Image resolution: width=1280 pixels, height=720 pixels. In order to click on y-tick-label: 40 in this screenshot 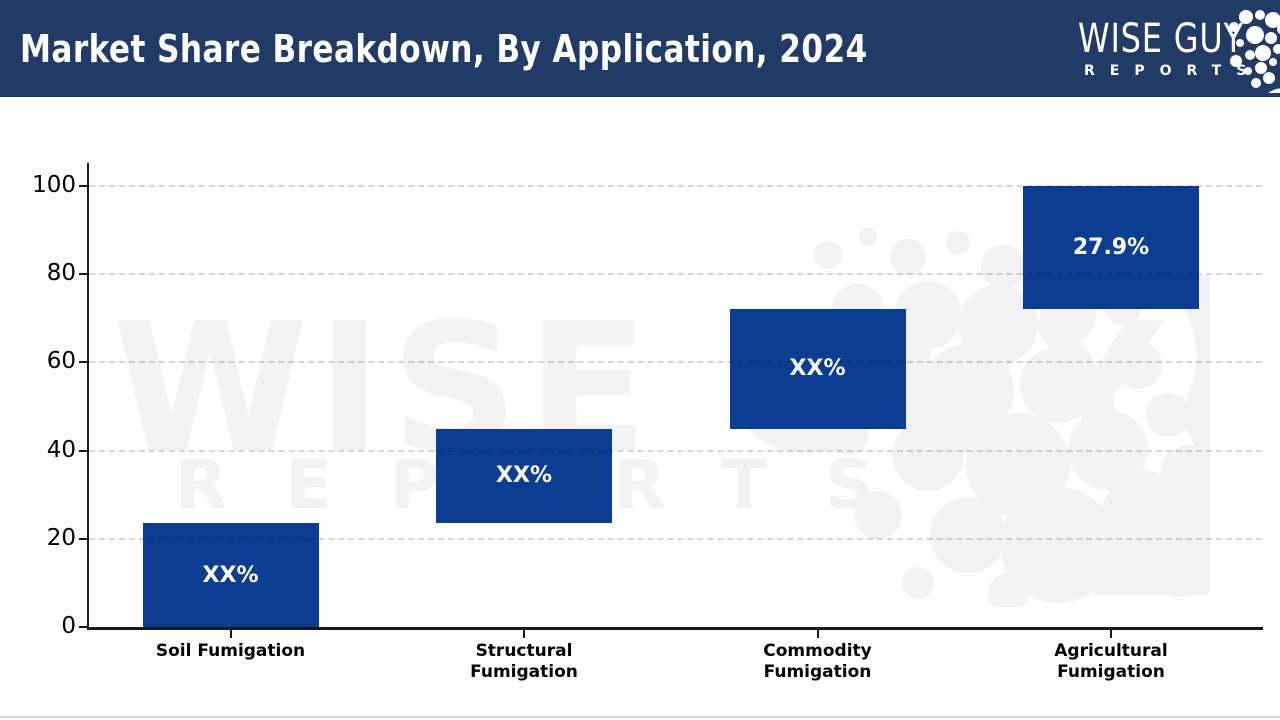, I will do `click(61, 449)`.